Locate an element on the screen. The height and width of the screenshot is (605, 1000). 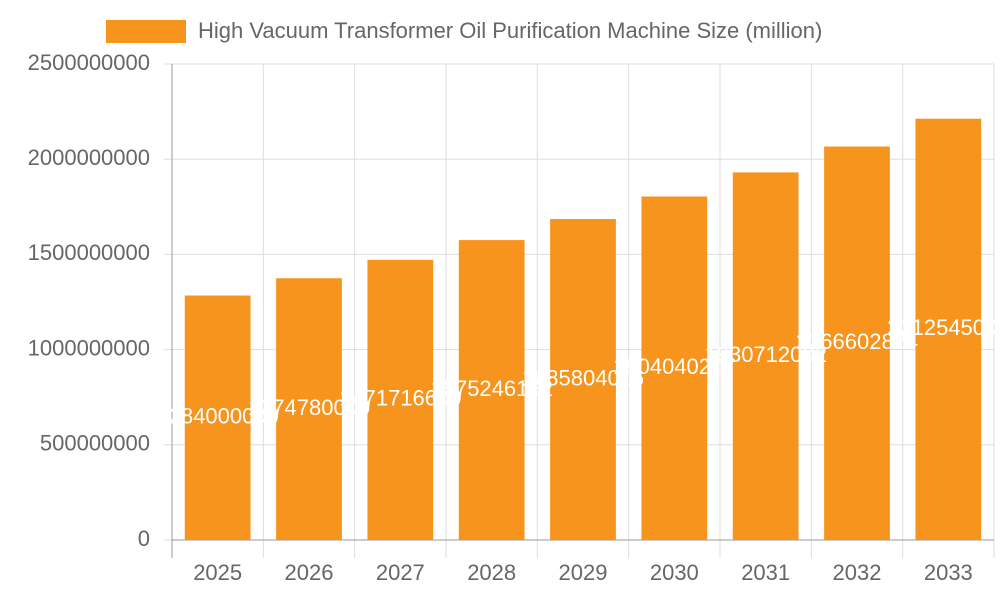
x-tick-label: 2032 is located at coordinates (857, 572).